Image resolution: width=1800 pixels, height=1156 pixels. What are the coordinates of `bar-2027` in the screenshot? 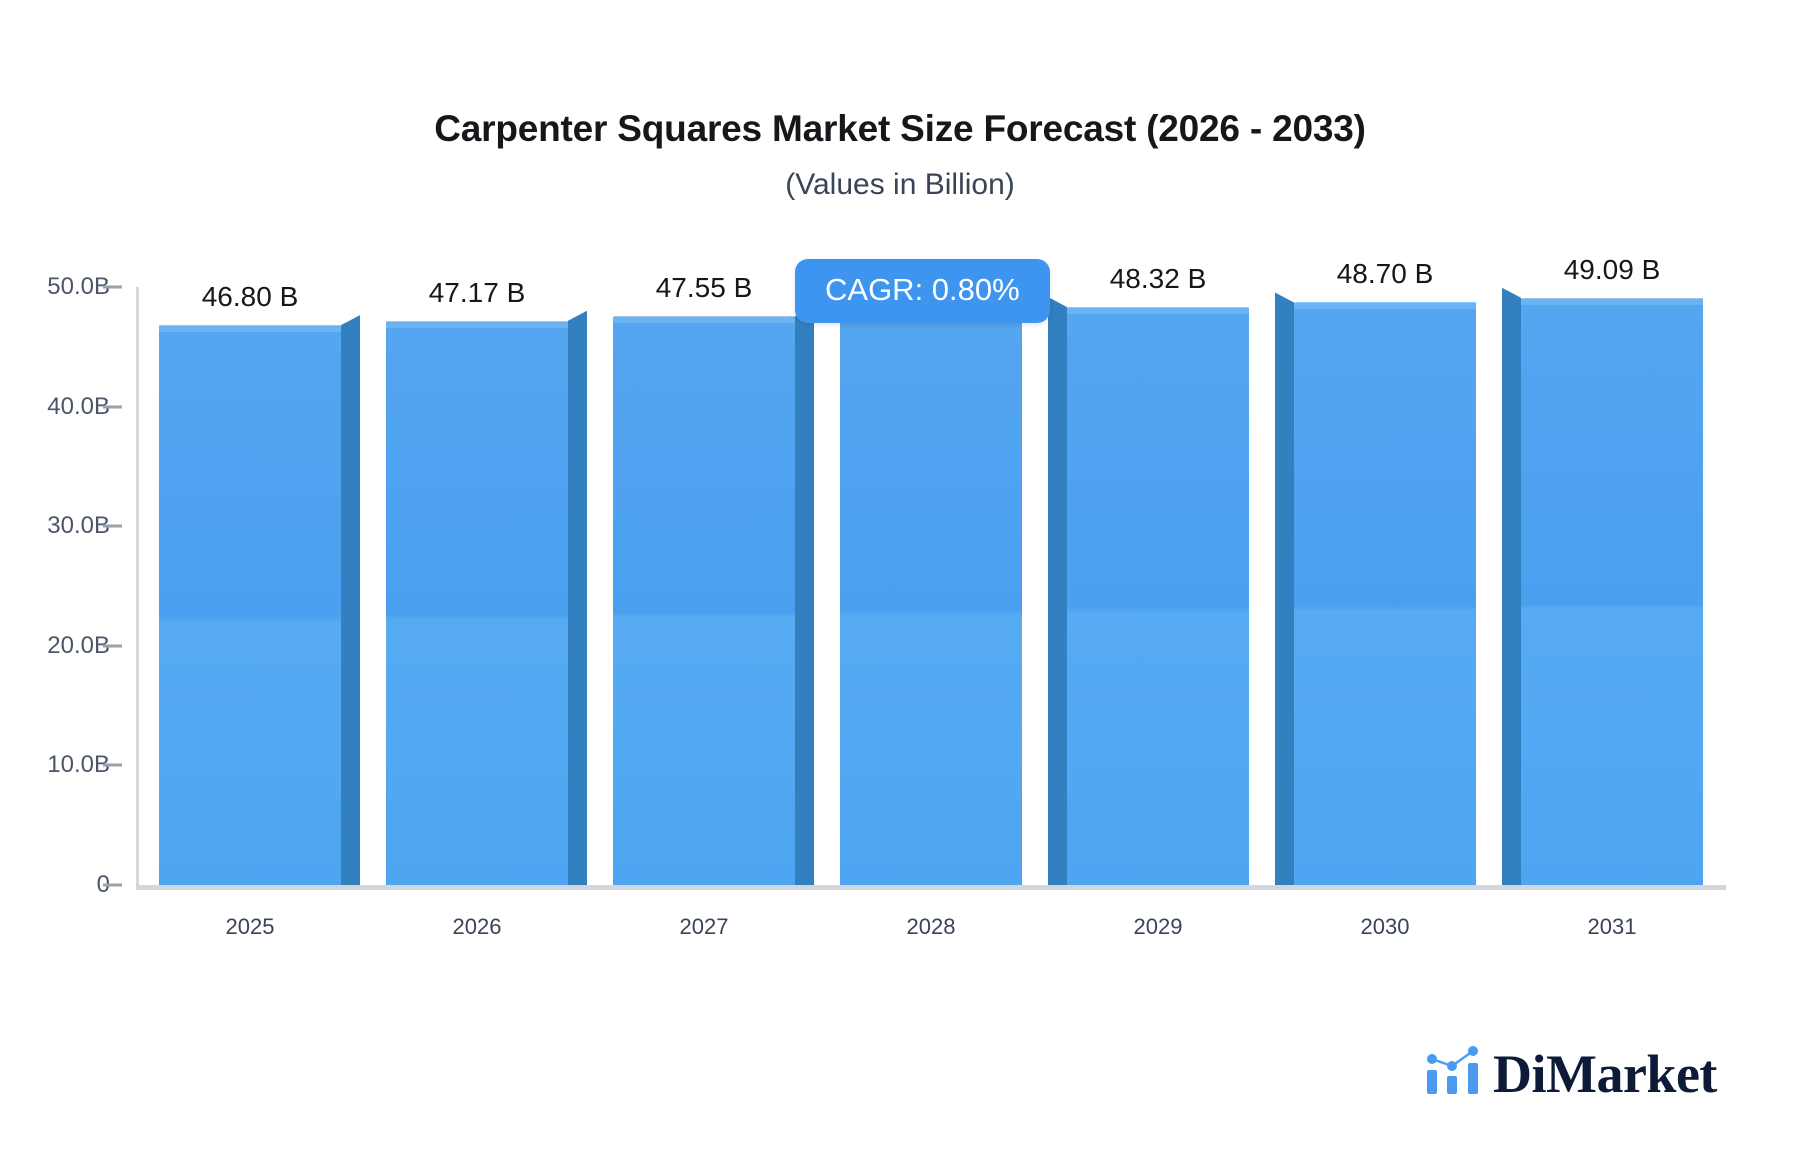 It's located at (713, 595).